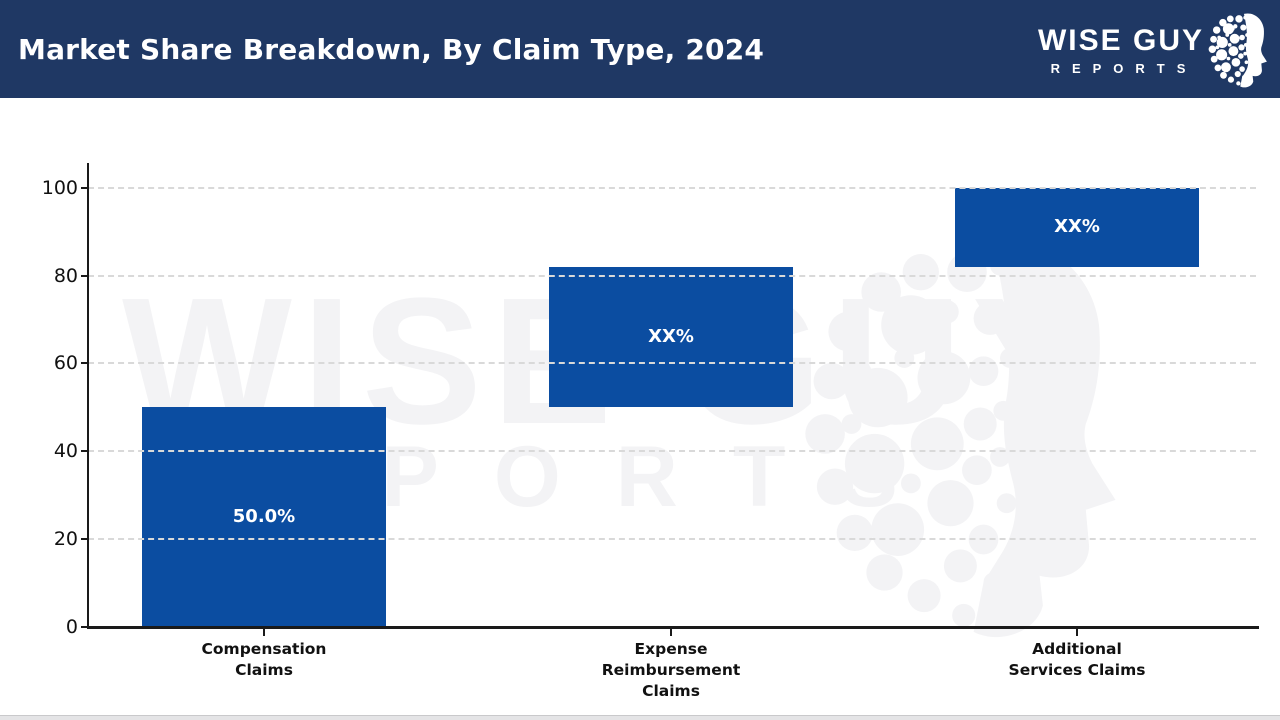 Image resolution: width=1280 pixels, height=720 pixels. I want to click on x-tick-label: Expense Reimbursement Claims, so click(671, 669).